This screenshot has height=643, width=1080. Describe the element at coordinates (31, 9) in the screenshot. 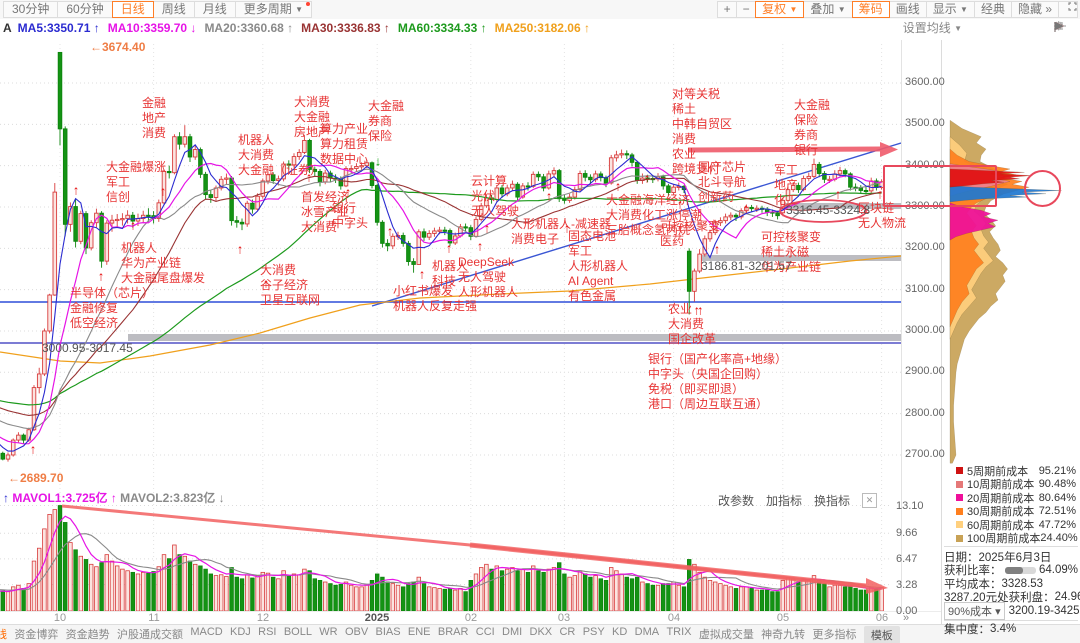

I see `period-tab-30分钟: 30分钟` at that location.